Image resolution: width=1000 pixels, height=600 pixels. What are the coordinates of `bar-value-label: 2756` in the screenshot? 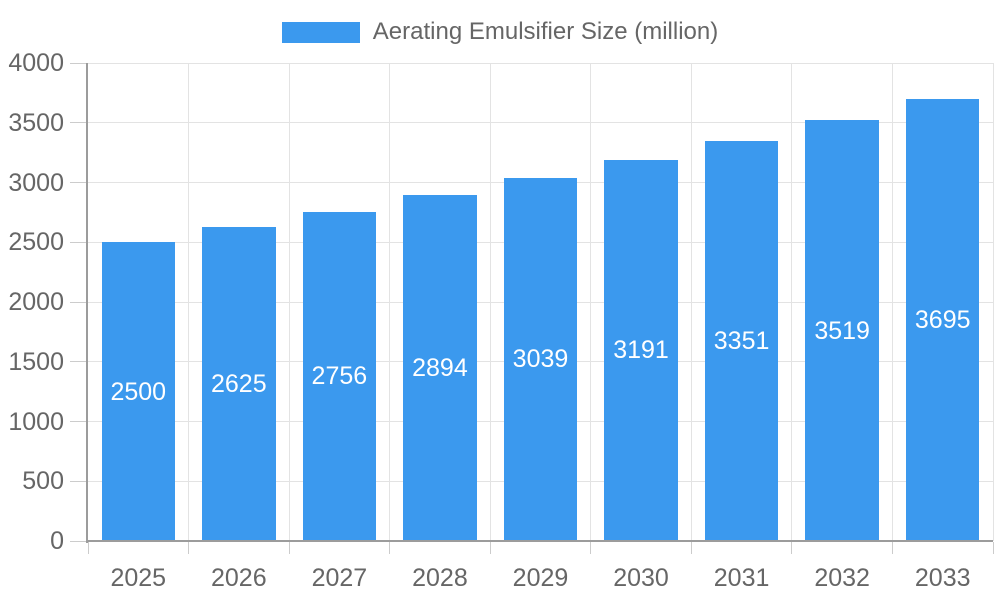 It's located at (339, 376).